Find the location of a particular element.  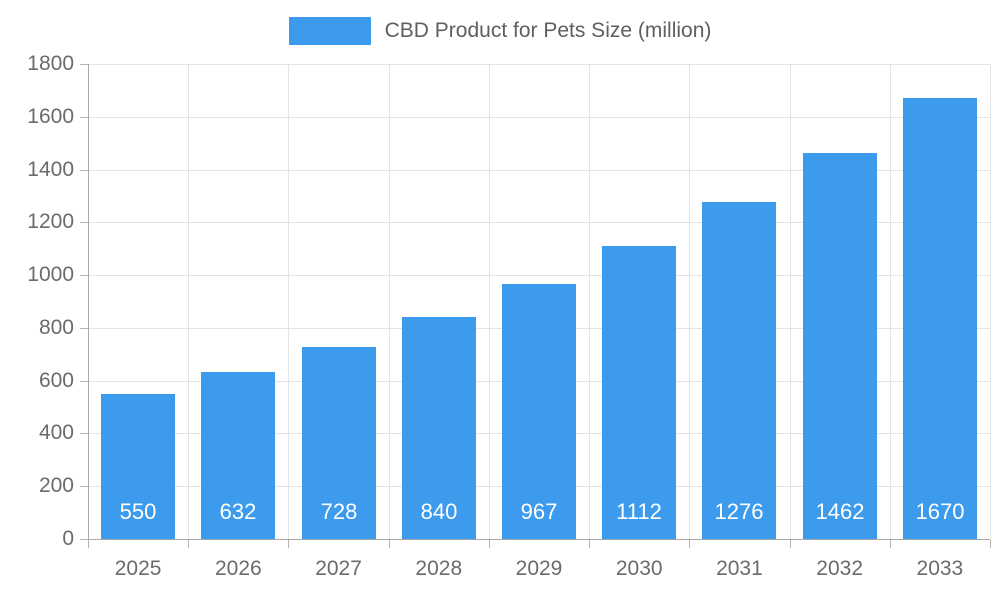

y-axis-label: 1400 is located at coordinates (50, 169).